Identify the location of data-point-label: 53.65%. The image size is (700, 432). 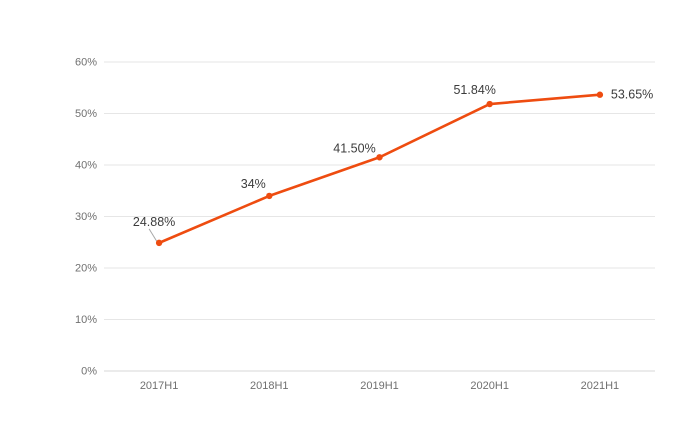
(632, 95).